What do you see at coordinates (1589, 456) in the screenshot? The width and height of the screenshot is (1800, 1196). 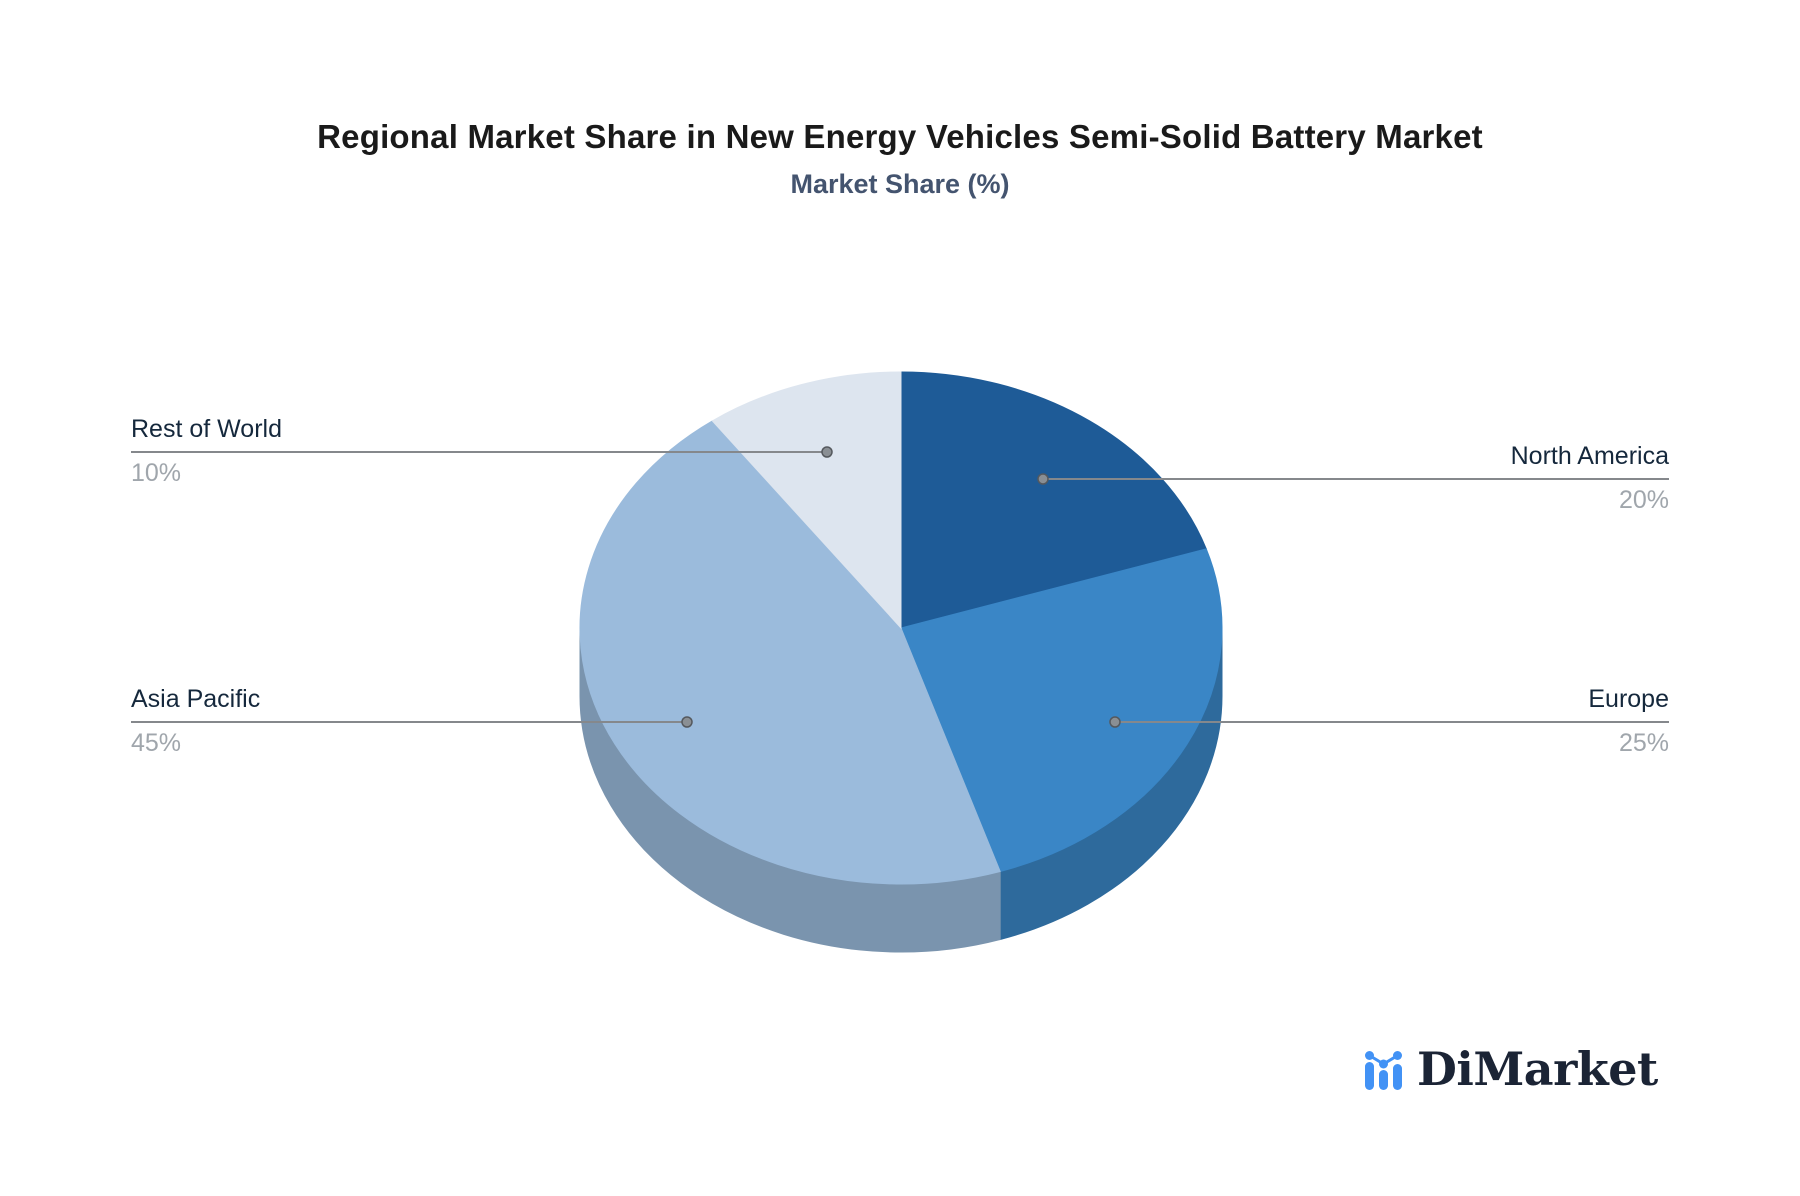 I see `label-north-america: North America` at bounding box center [1589, 456].